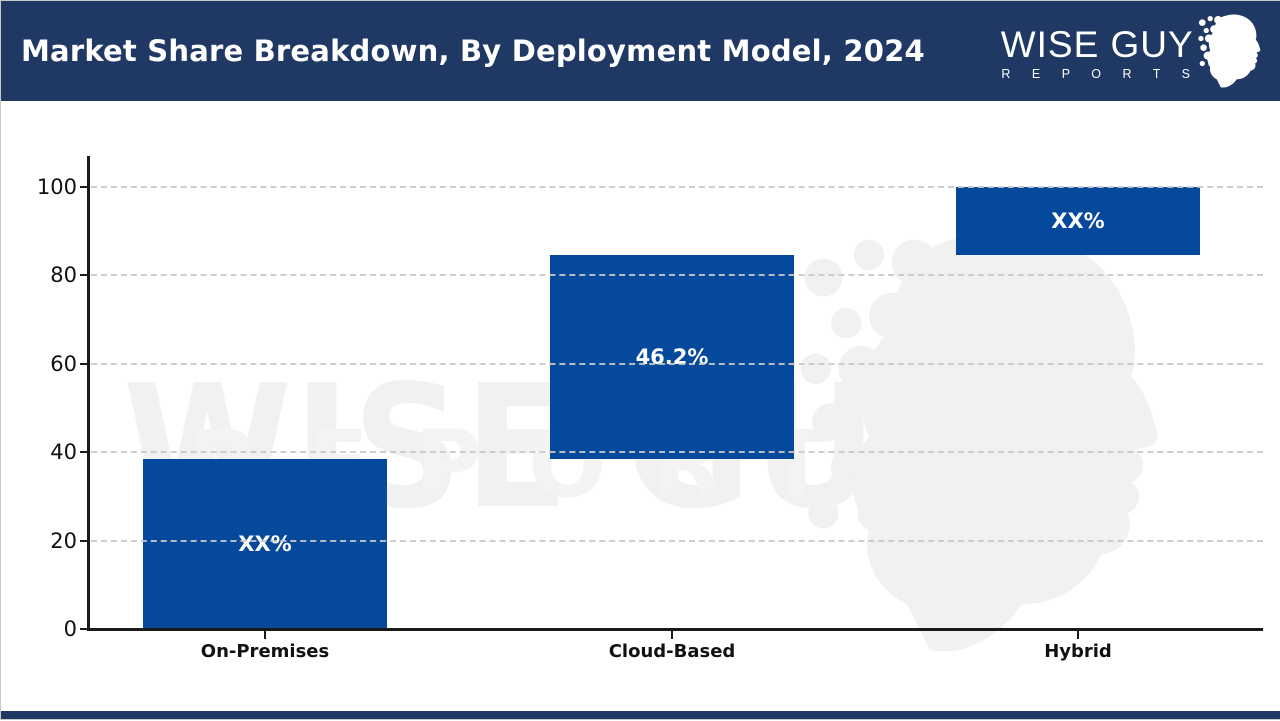 Image resolution: width=1280 pixels, height=721 pixels. I want to click on brand-subname: R E P O R T S, so click(1100, 73).